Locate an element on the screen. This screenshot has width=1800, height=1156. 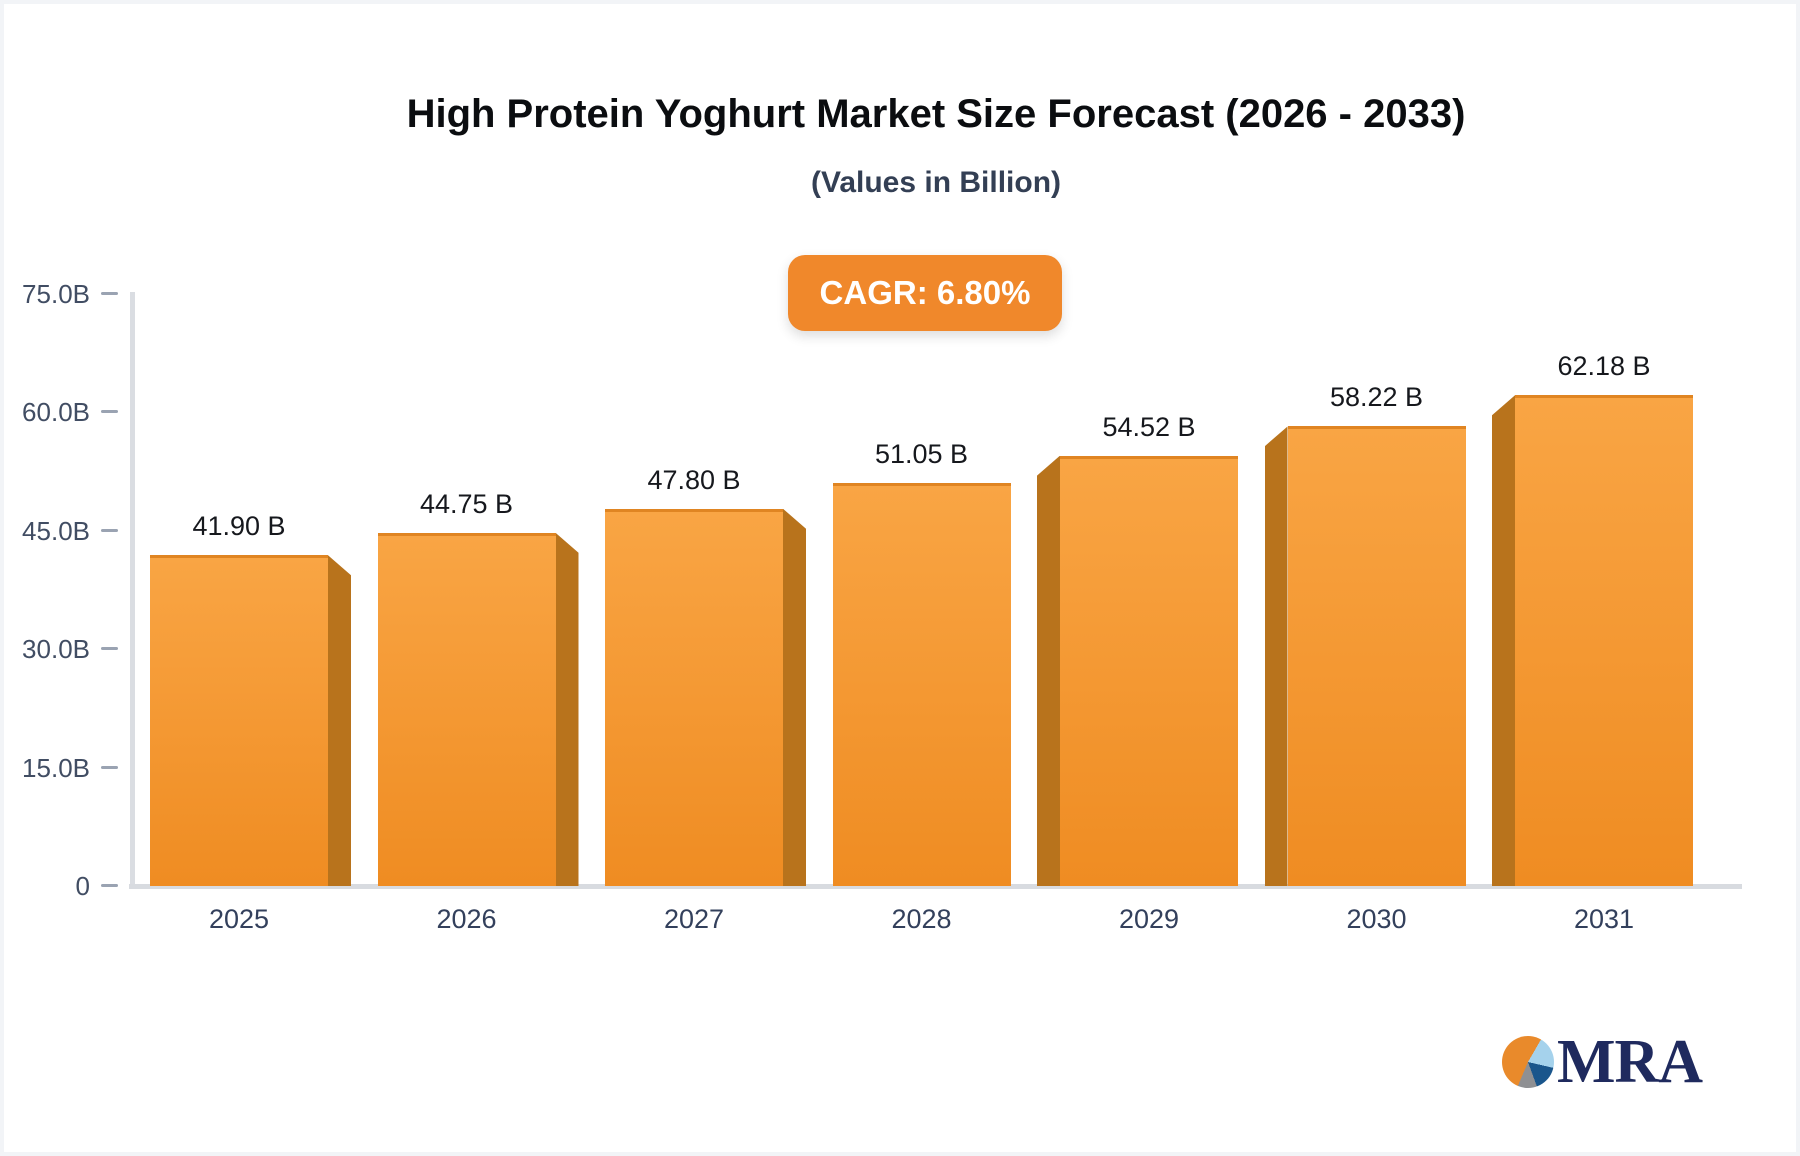
bar-value-label: 62.18 B is located at coordinates (1604, 366).